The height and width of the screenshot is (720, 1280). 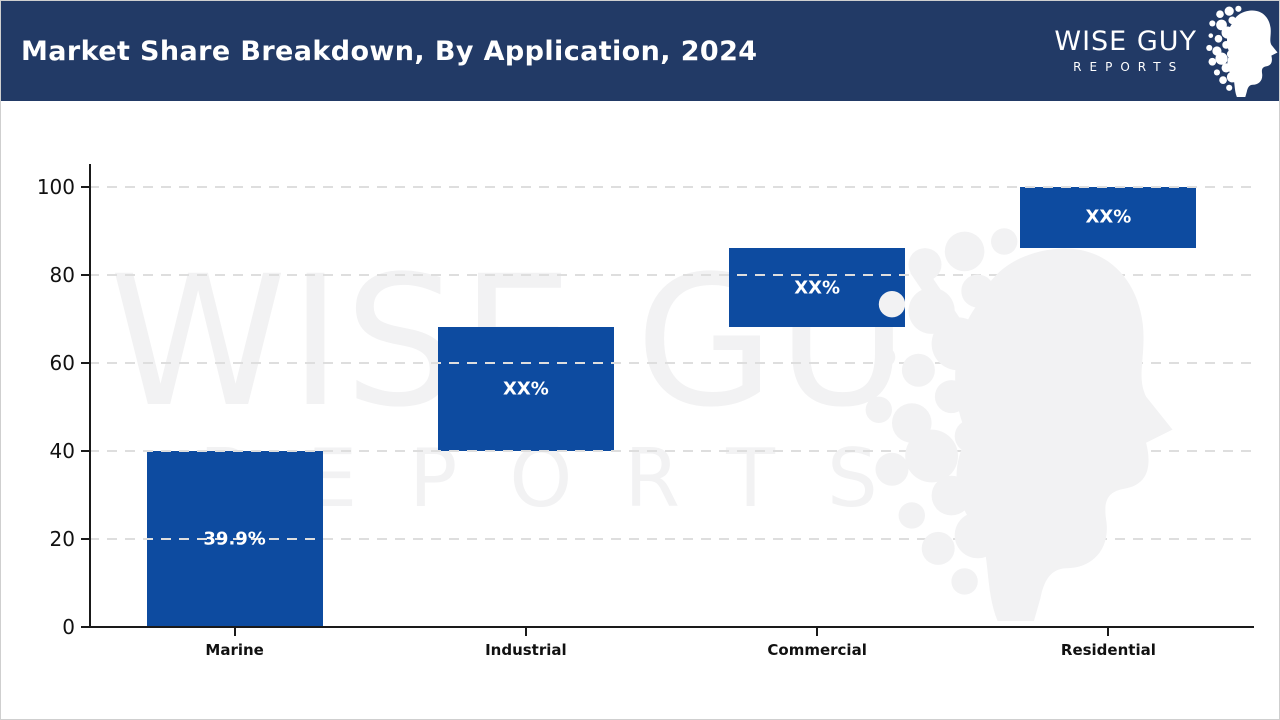 I want to click on bar-value-label-residential: XX%, so click(x=1108, y=217).